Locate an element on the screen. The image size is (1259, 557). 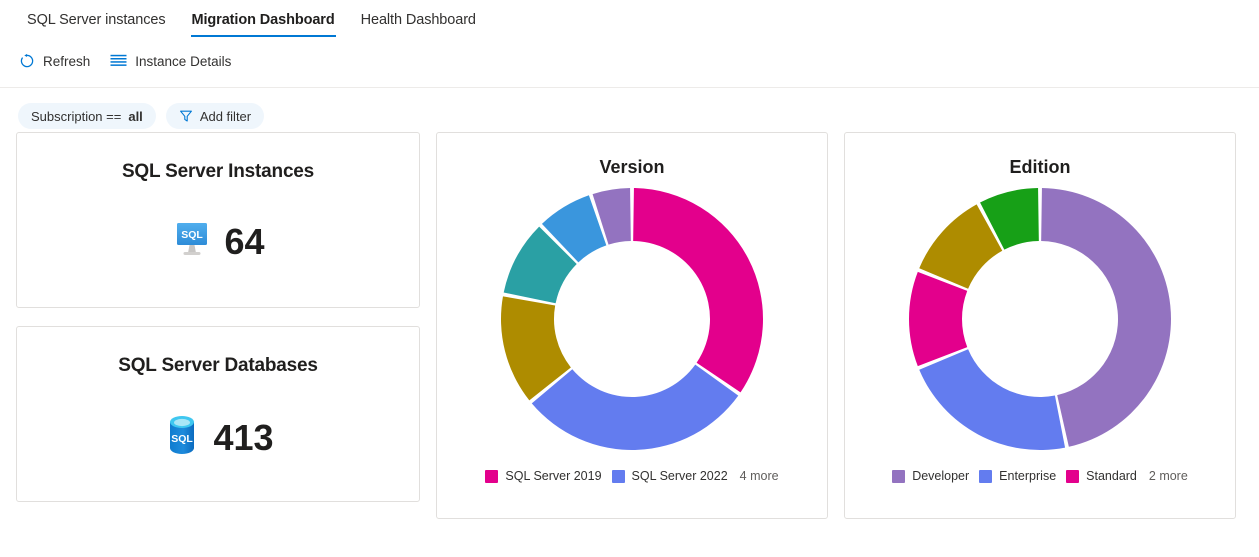
legend-label: Developer is located at coordinates (941, 476).